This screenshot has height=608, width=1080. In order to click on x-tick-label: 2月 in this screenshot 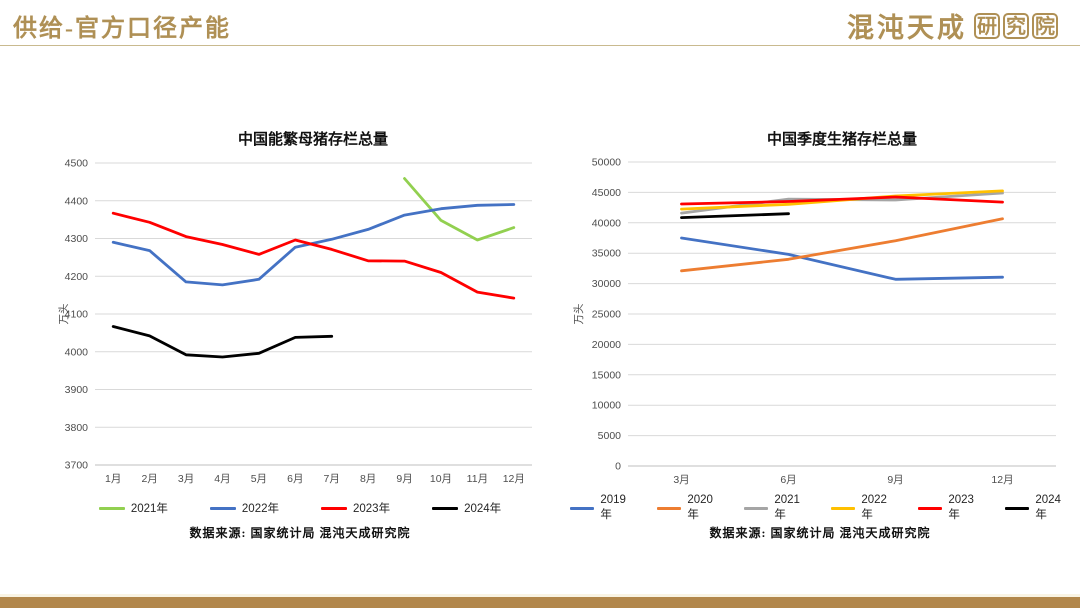, I will do `click(149, 479)`.